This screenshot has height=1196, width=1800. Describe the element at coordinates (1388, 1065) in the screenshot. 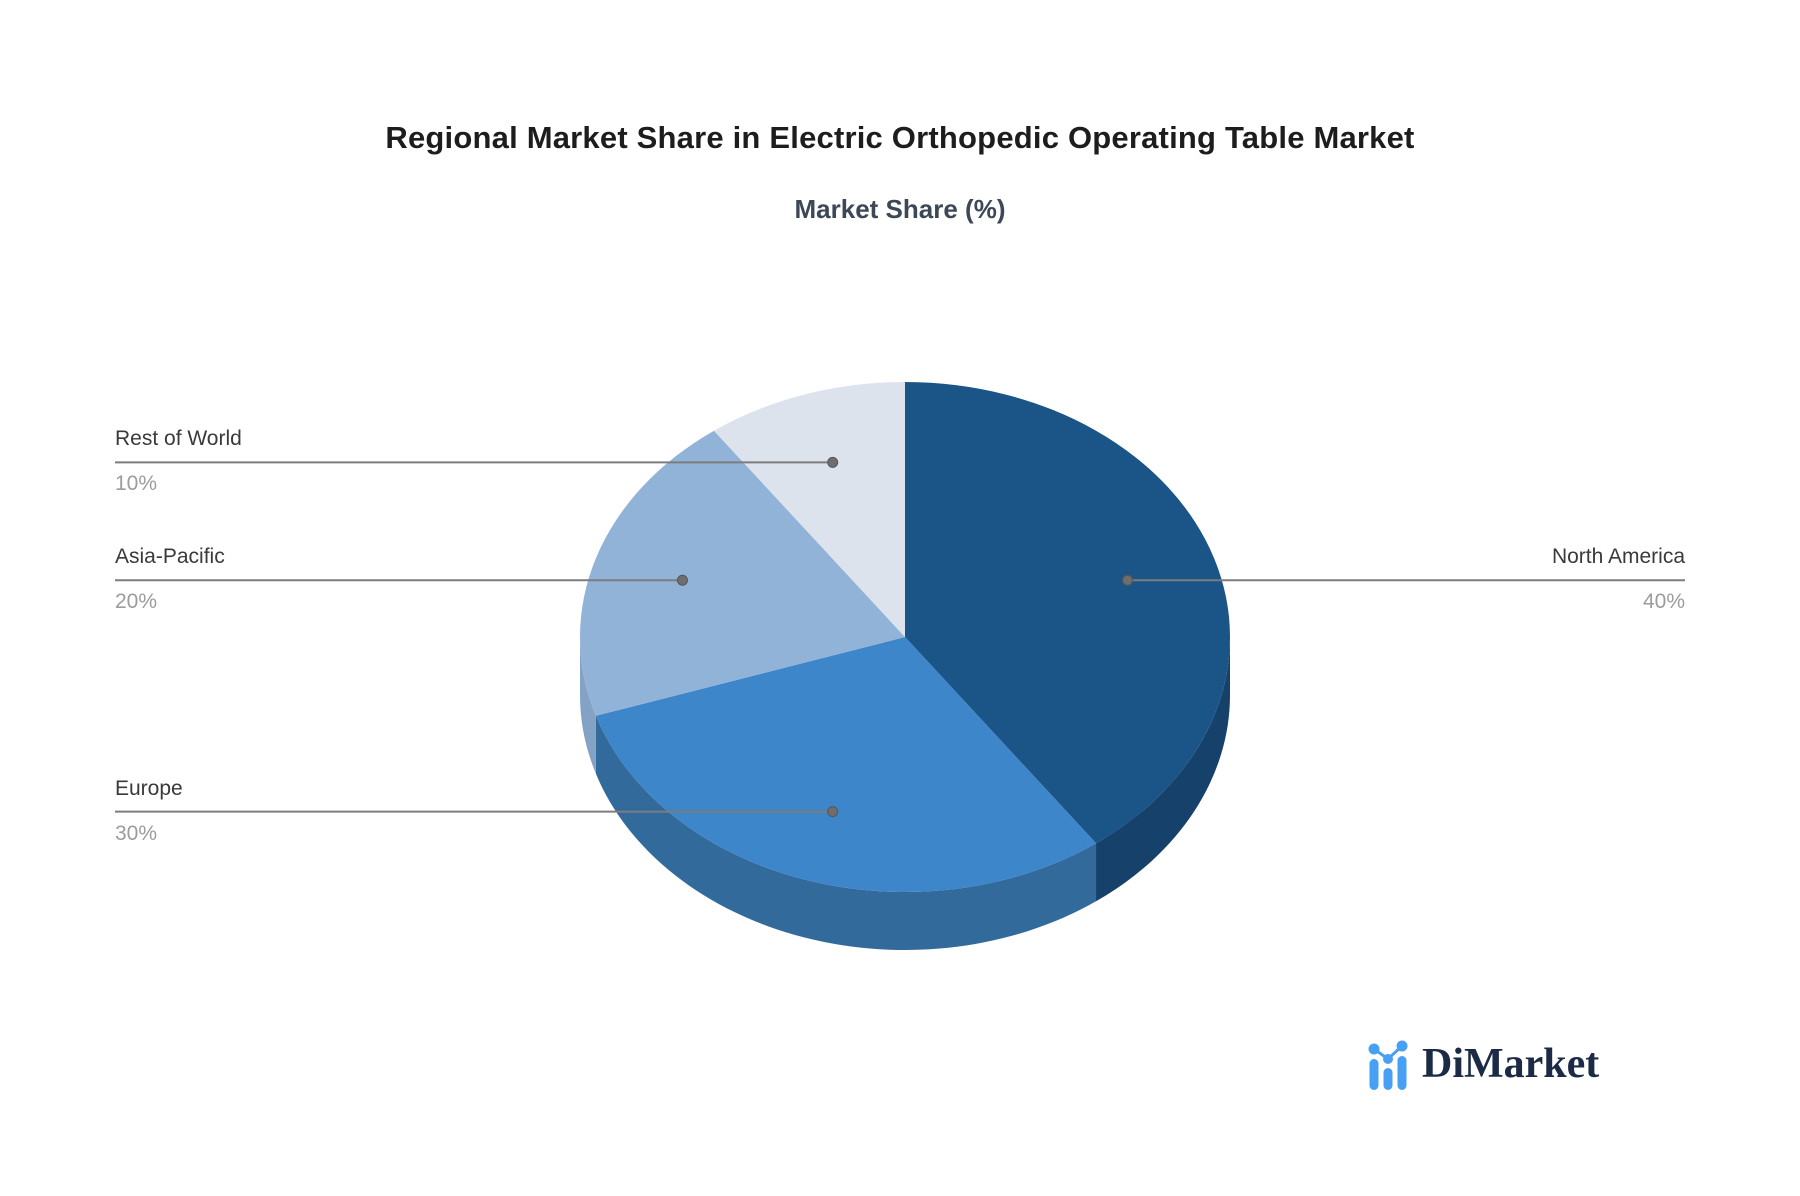

I see `bar-chart-logo-icon` at that location.